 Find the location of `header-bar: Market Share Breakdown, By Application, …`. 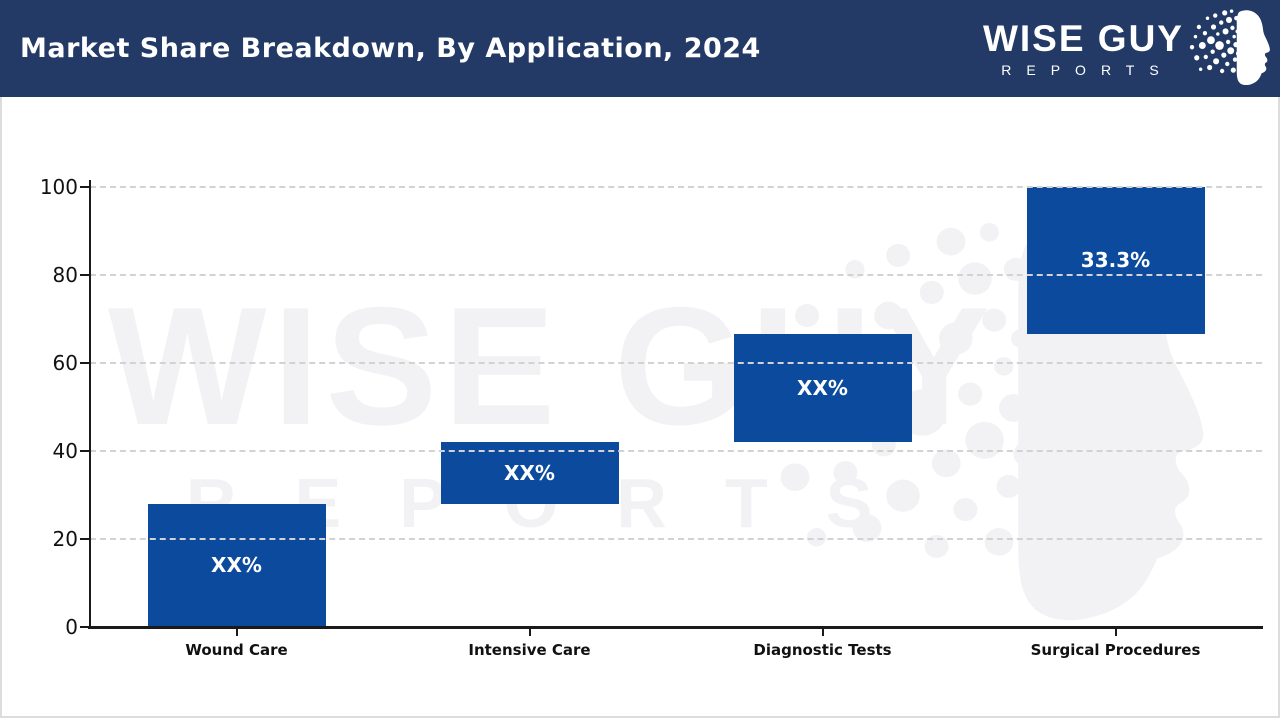

header-bar: Market Share Breakdown, By Application, … is located at coordinates (640, 48).